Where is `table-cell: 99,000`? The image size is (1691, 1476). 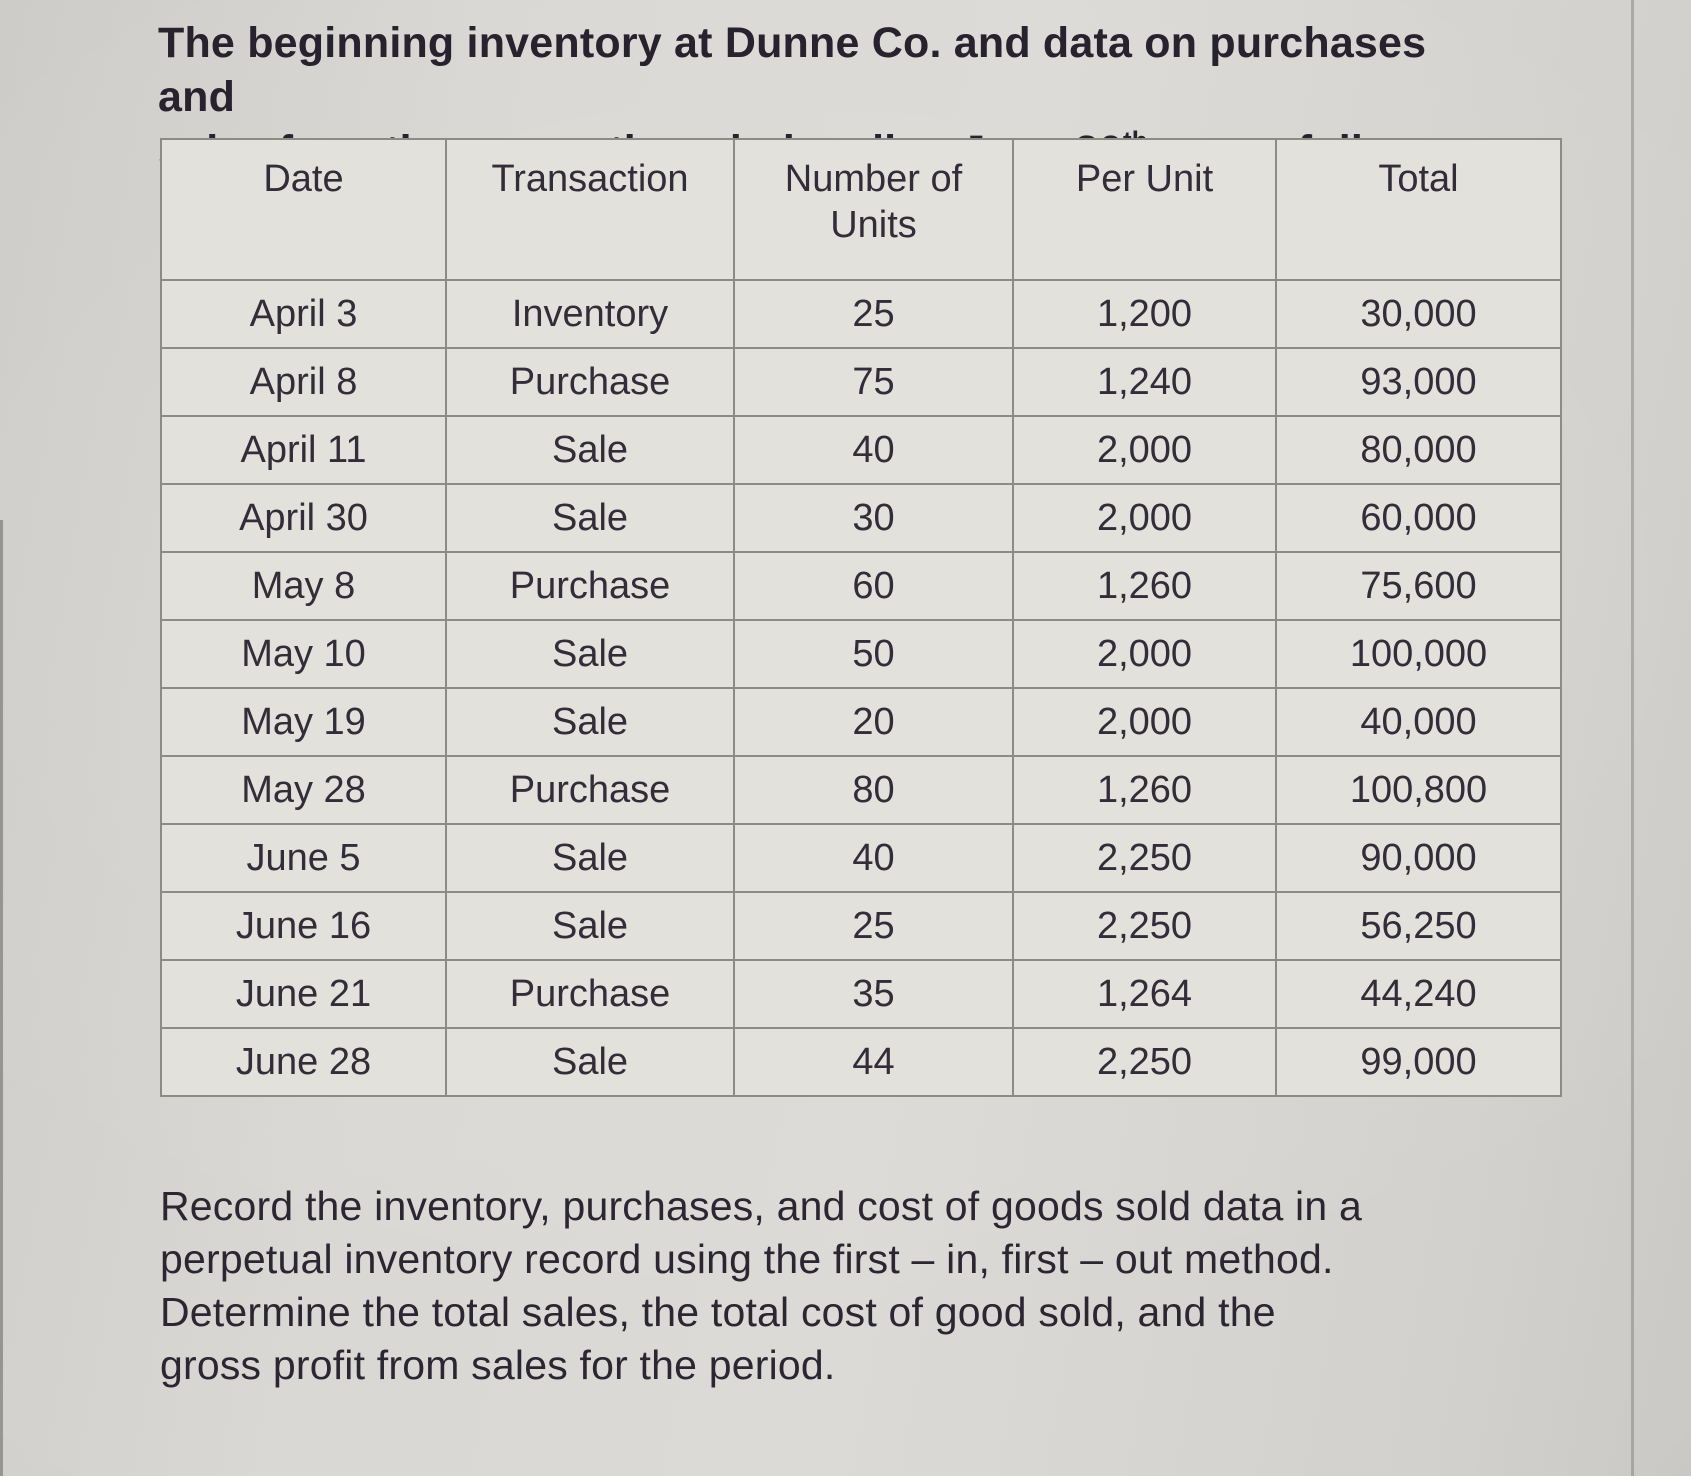
table-cell: 99,000 is located at coordinates (1418, 1062).